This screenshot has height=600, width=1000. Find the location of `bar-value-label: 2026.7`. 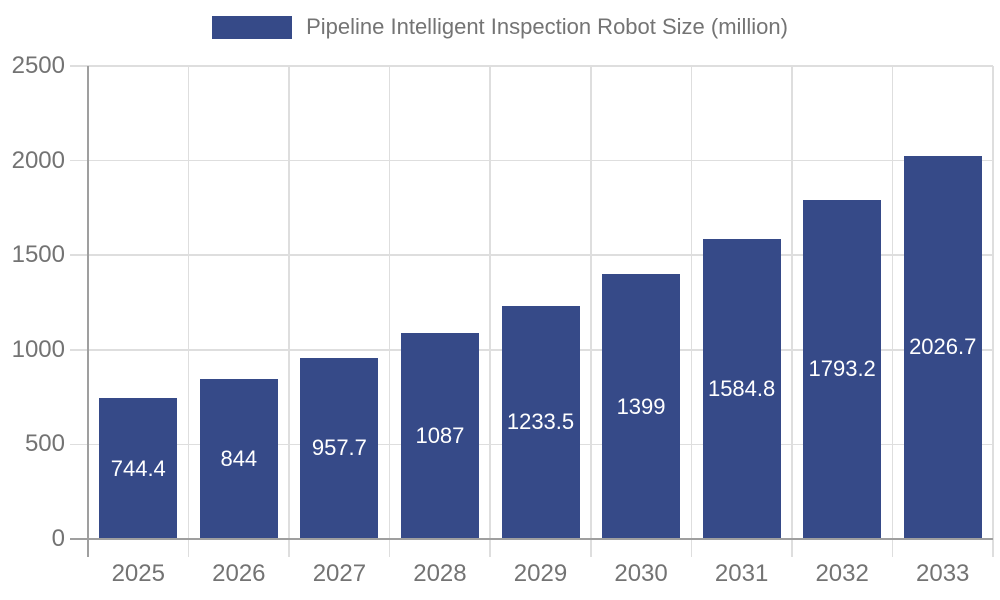

bar-value-label: 2026.7 is located at coordinates (943, 347).